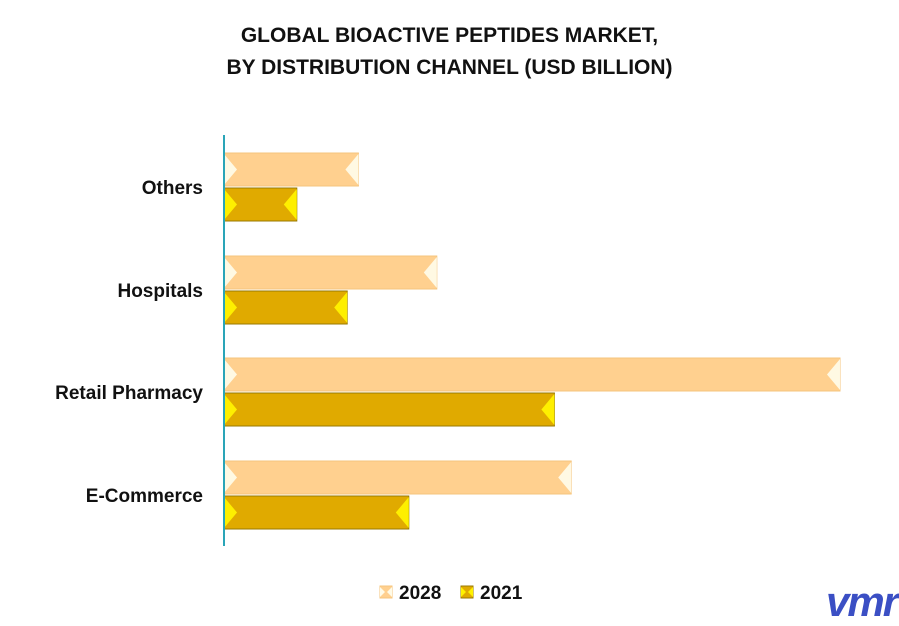 This screenshot has width=899, height=626. Describe the element at coordinates (260, 204) in the screenshot. I see `bar-others-2021` at that location.